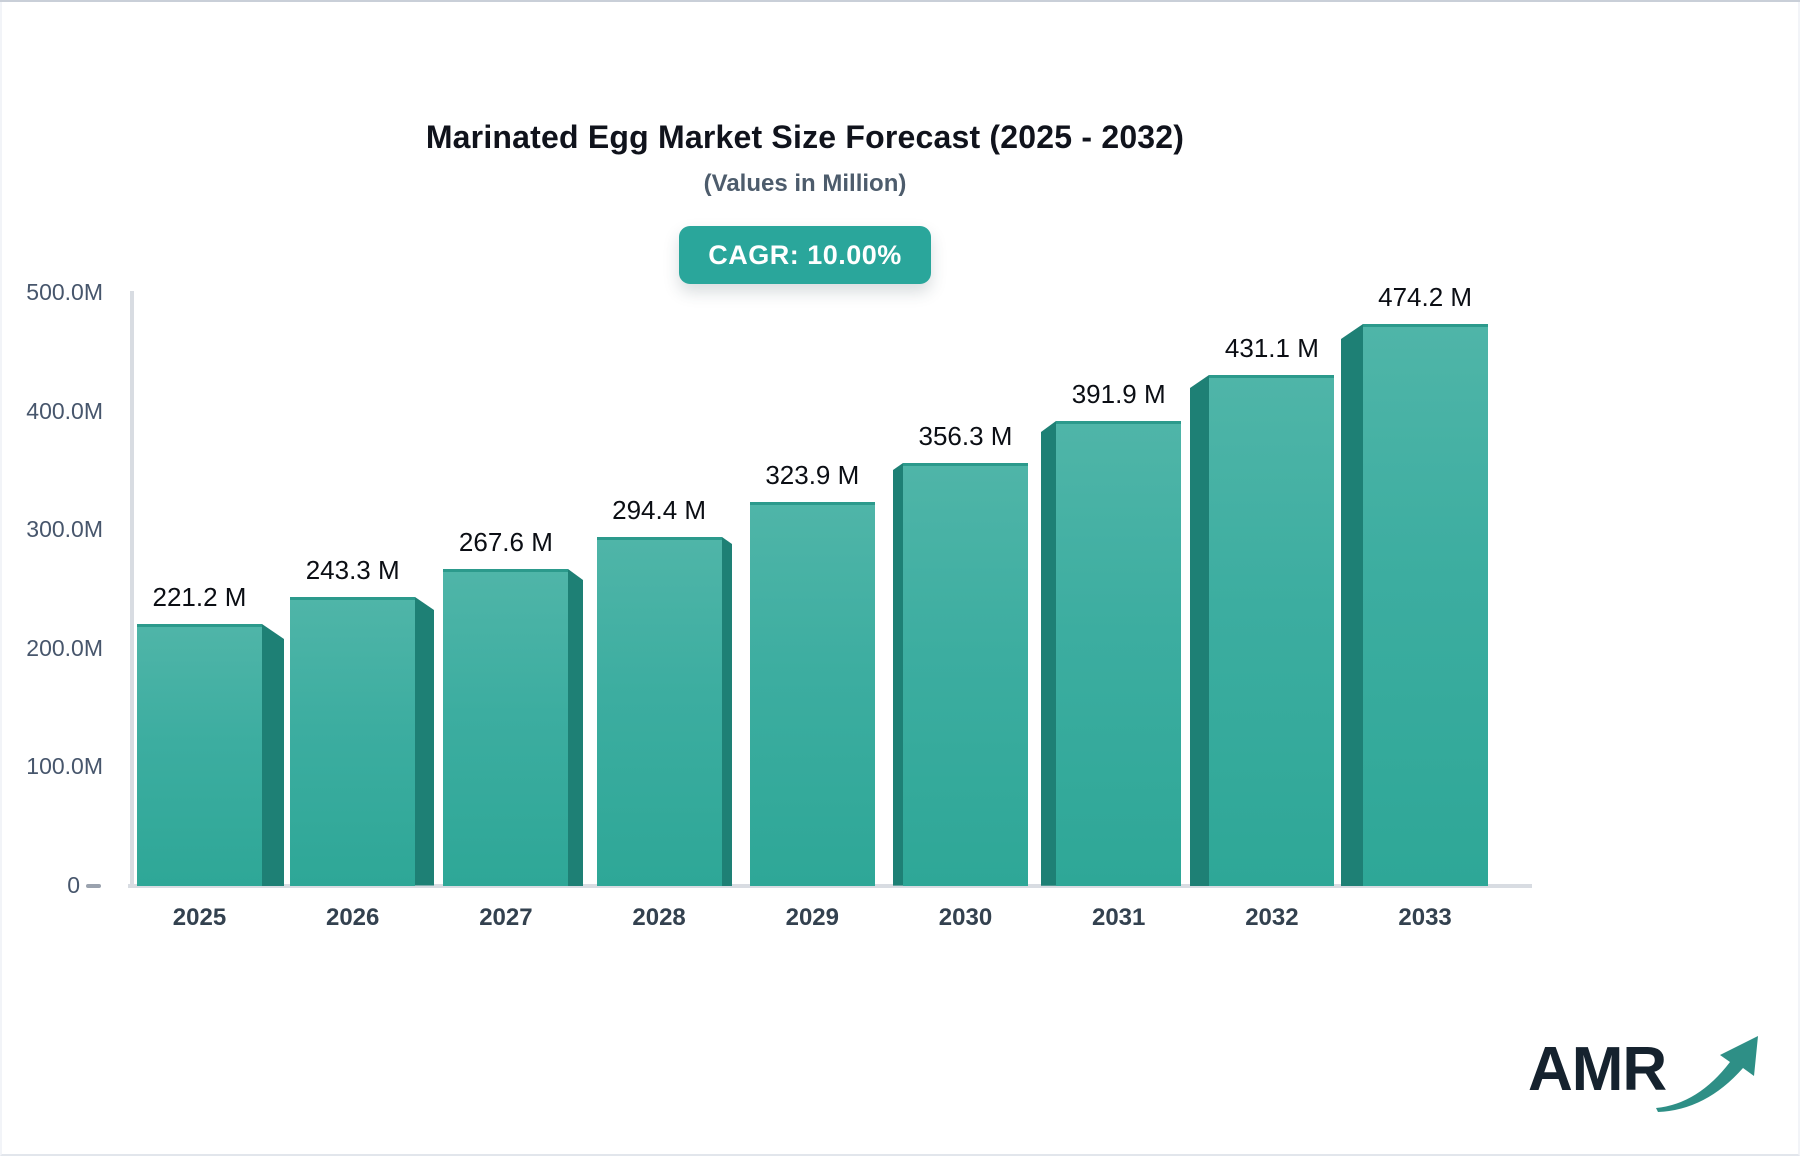  What do you see at coordinates (506, 727) in the screenshot?
I see `bar-2027` at bounding box center [506, 727].